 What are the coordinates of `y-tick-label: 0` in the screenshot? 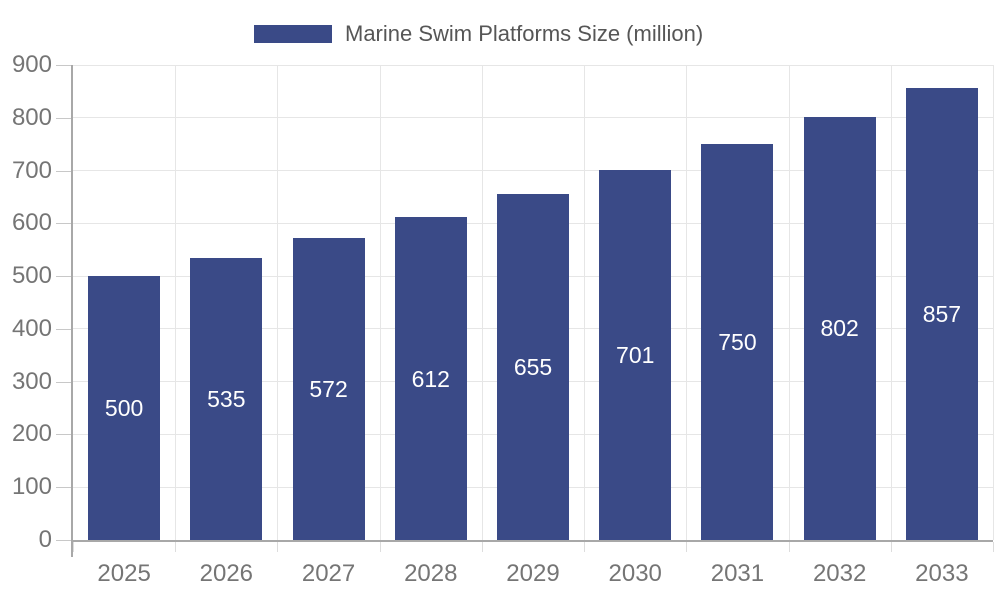 It's located at (45, 539).